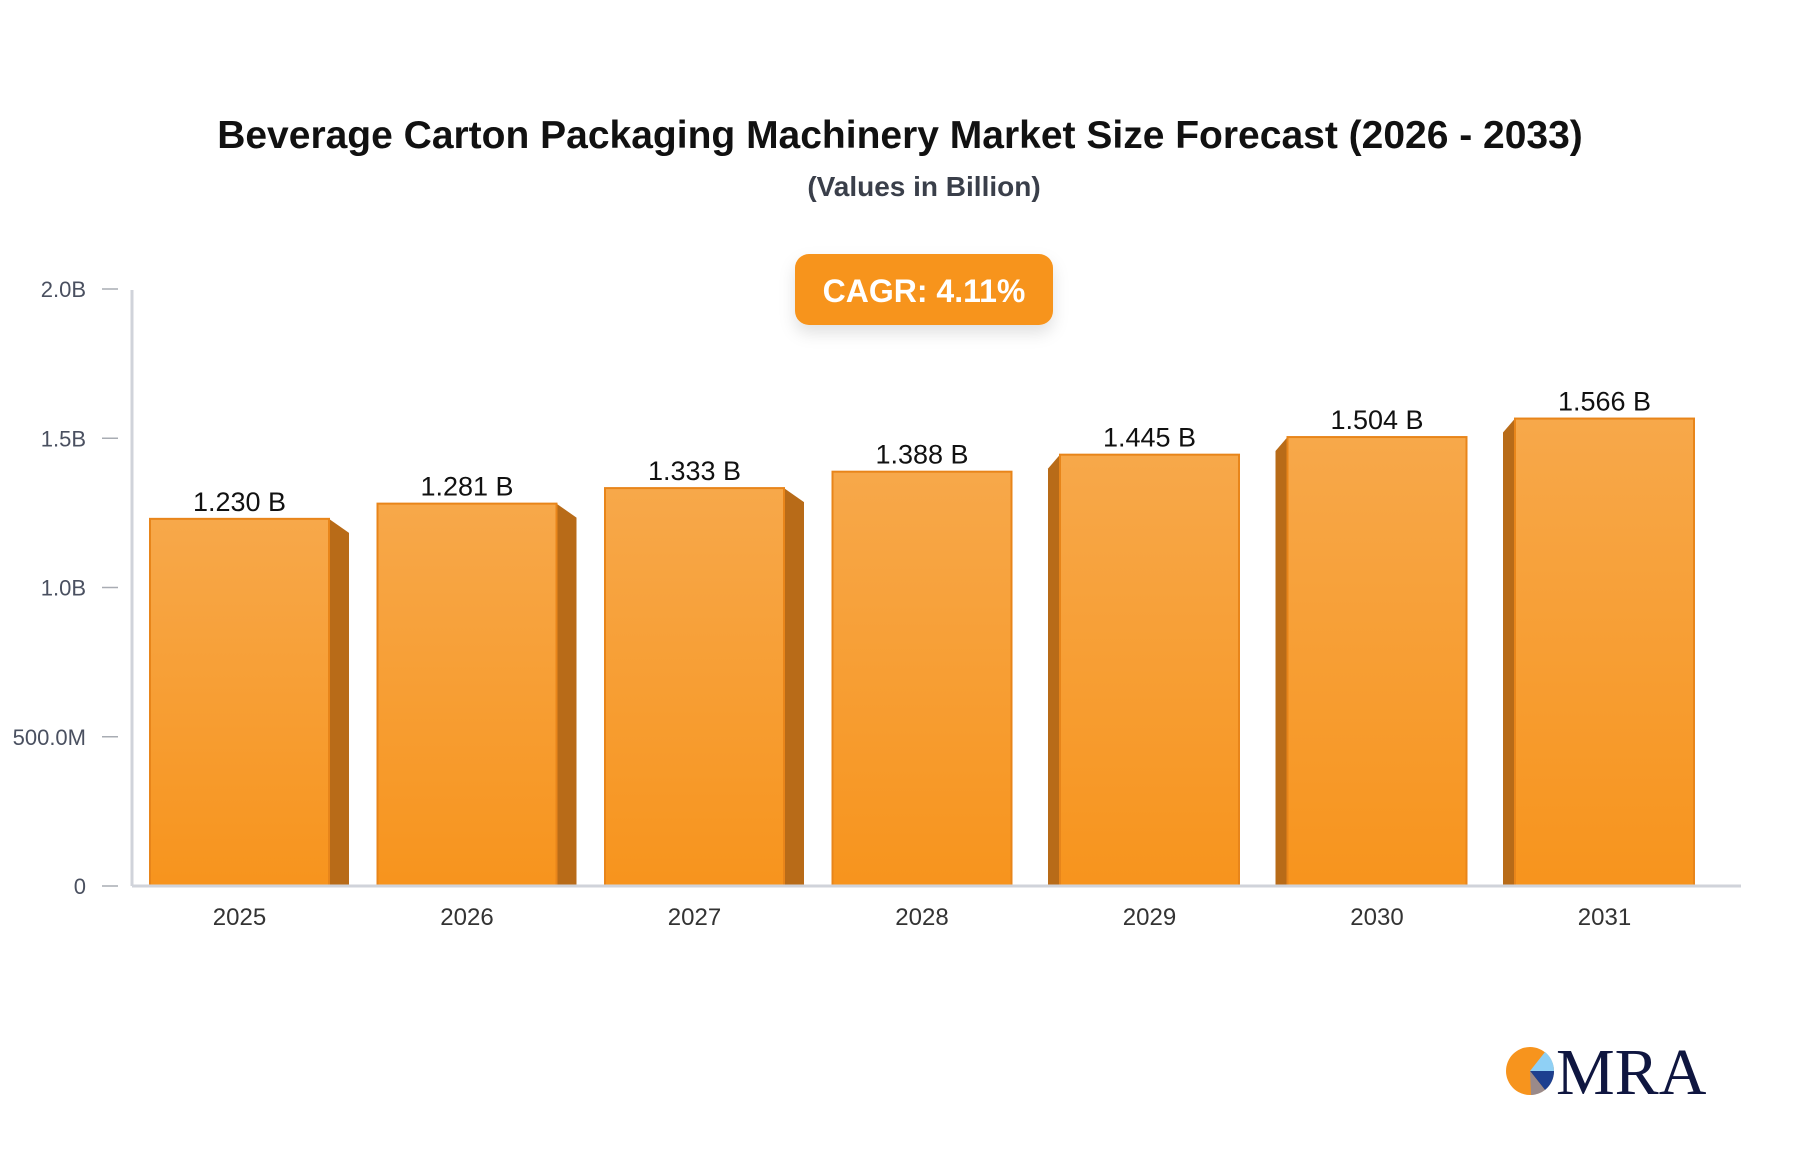 The width and height of the screenshot is (1800, 1156). What do you see at coordinates (694, 917) in the screenshot?
I see `x-tick-label: 2027` at bounding box center [694, 917].